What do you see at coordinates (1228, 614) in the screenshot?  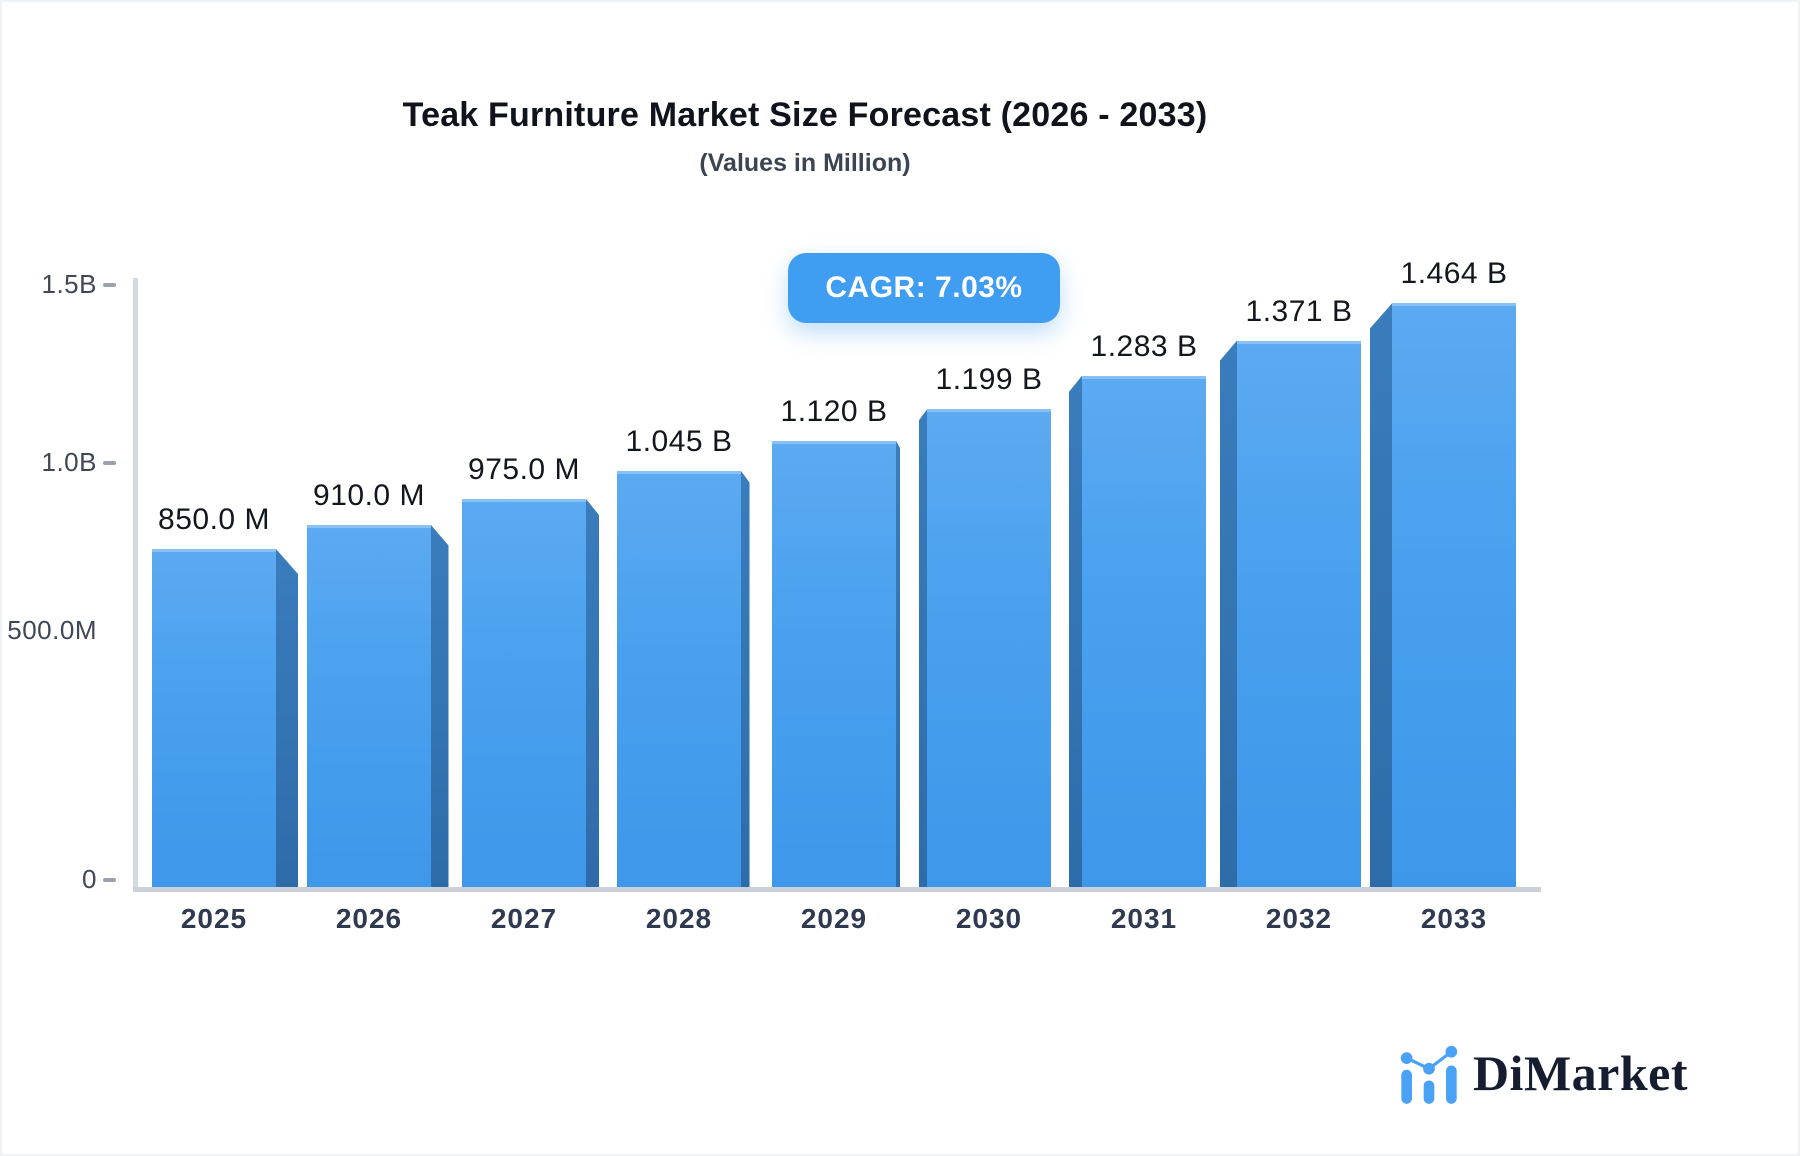 I see `bar-side-2032` at bounding box center [1228, 614].